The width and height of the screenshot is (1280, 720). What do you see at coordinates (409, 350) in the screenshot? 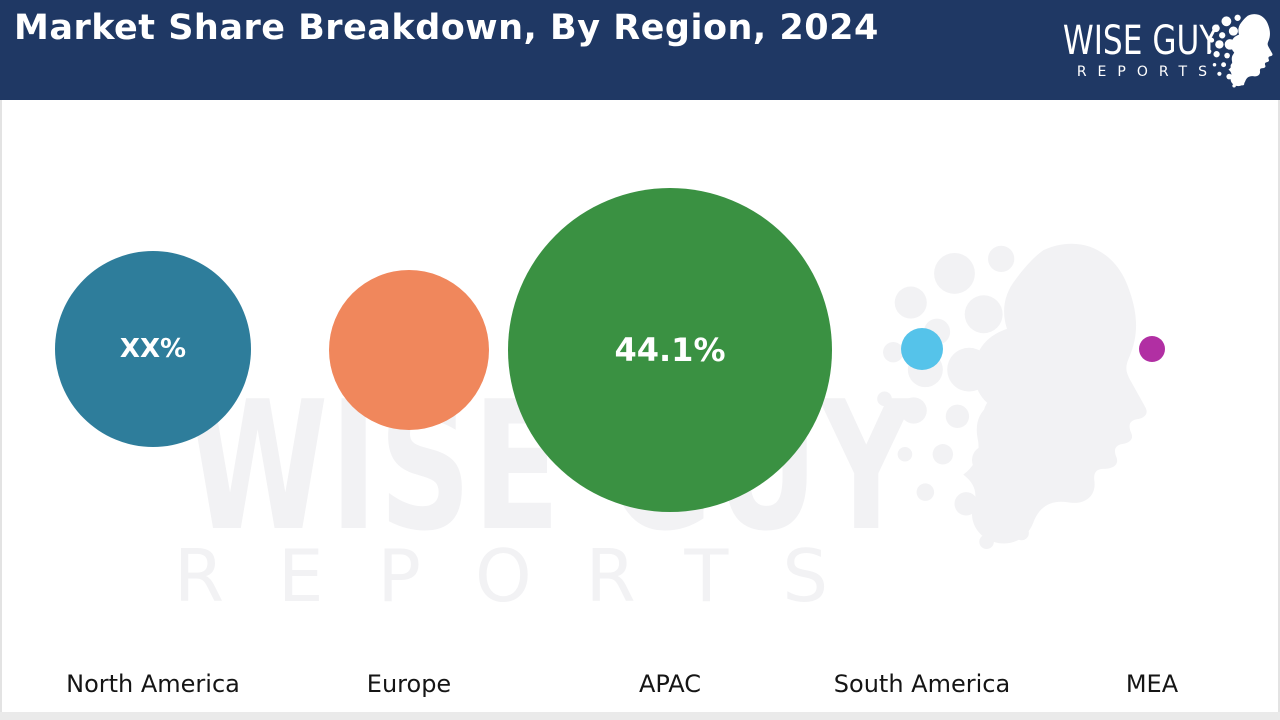
I see `bubble-europe` at bounding box center [409, 350].